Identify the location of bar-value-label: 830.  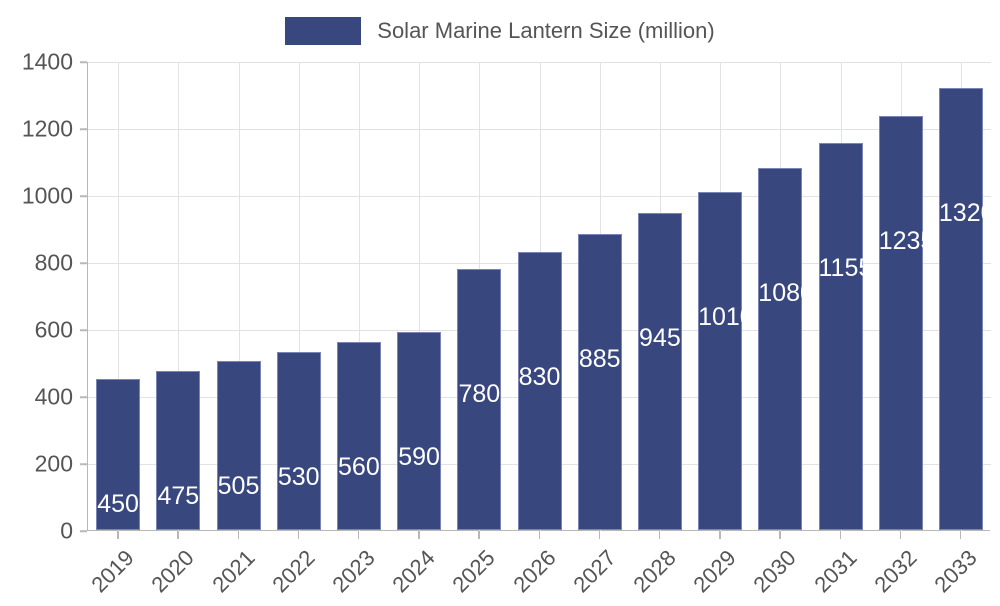
(539, 376).